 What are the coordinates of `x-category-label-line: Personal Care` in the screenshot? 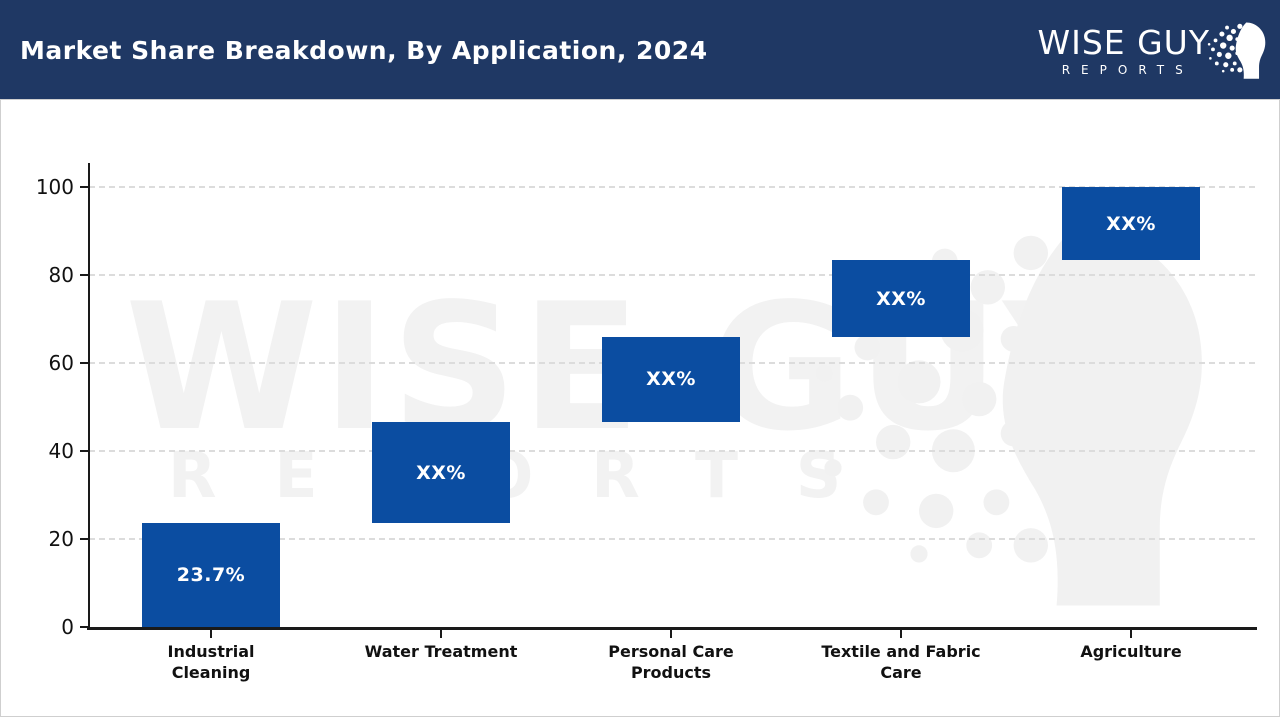 It's located at (671, 651).